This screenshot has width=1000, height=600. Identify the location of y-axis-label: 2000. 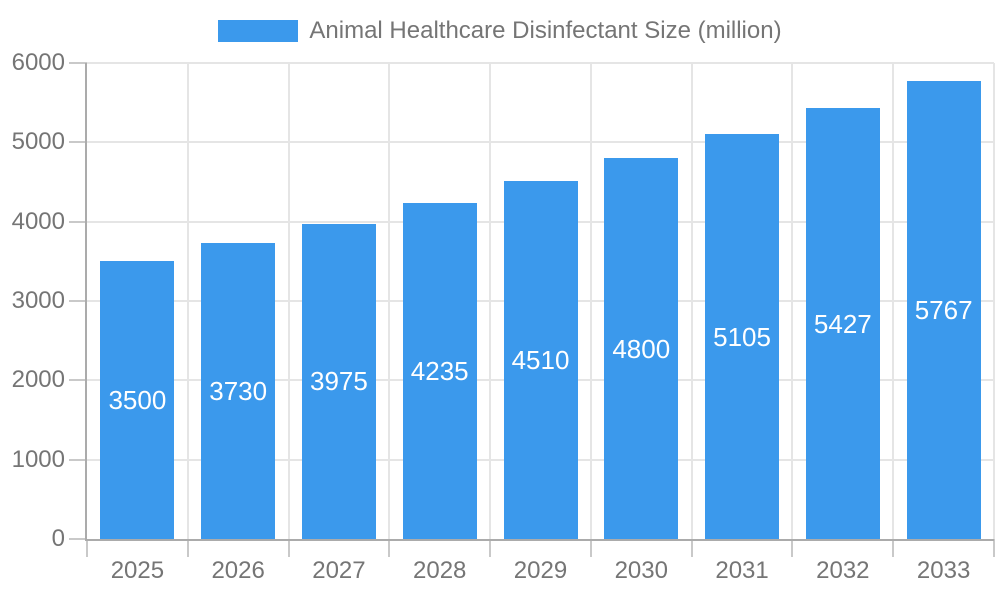
(38, 380).